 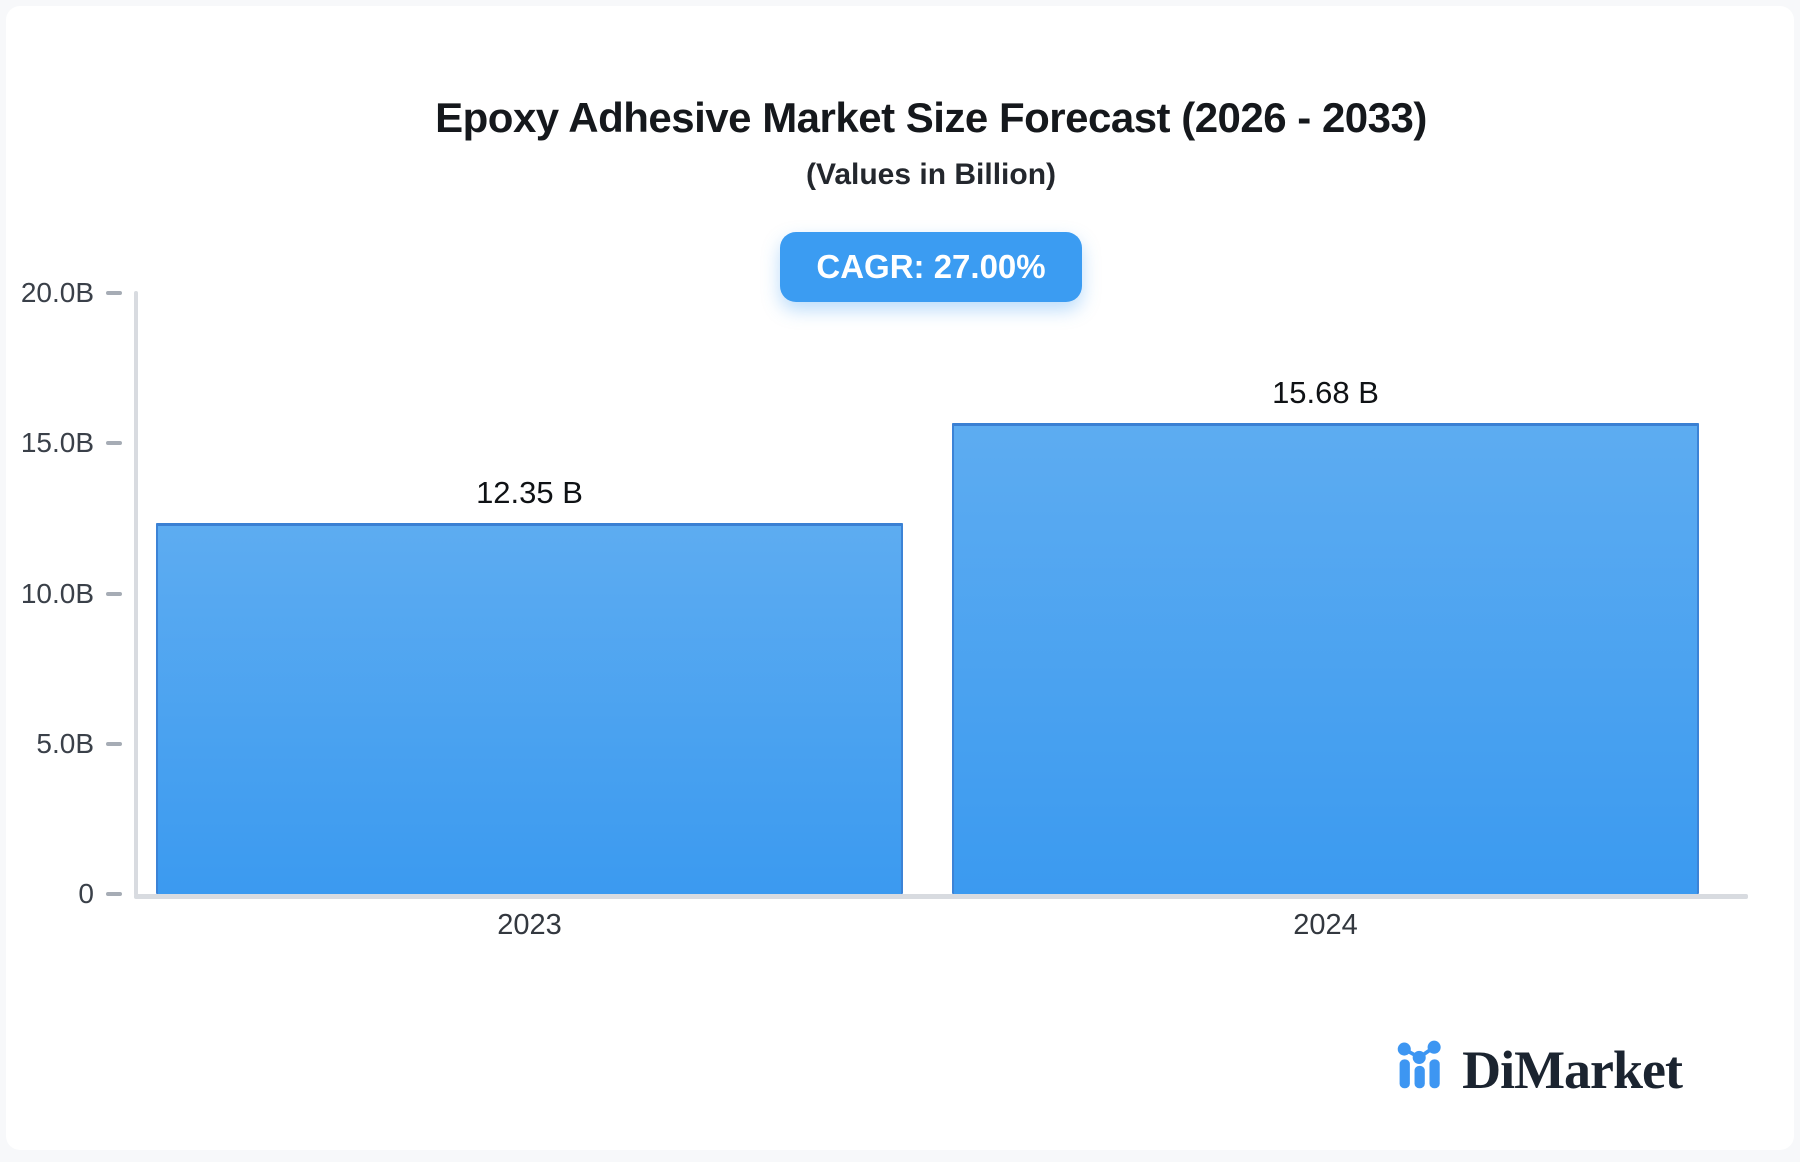 What do you see at coordinates (57, 593) in the screenshot?
I see `y-axis-tick-label: 10.0B` at bounding box center [57, 593].